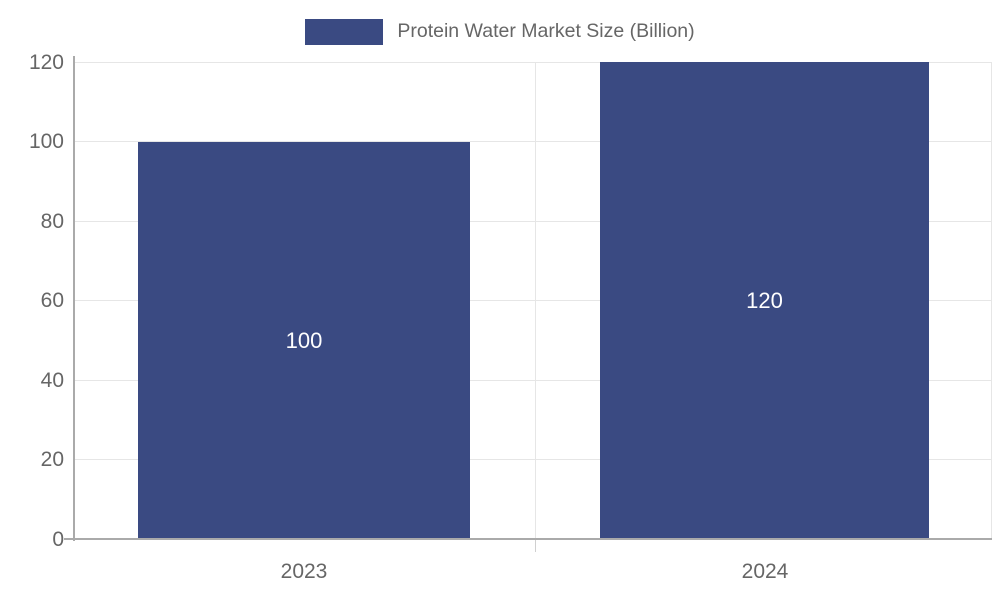  Describe the element at coordinates (74, 298) in the screenshot. I see `y-axis-line` at that location.